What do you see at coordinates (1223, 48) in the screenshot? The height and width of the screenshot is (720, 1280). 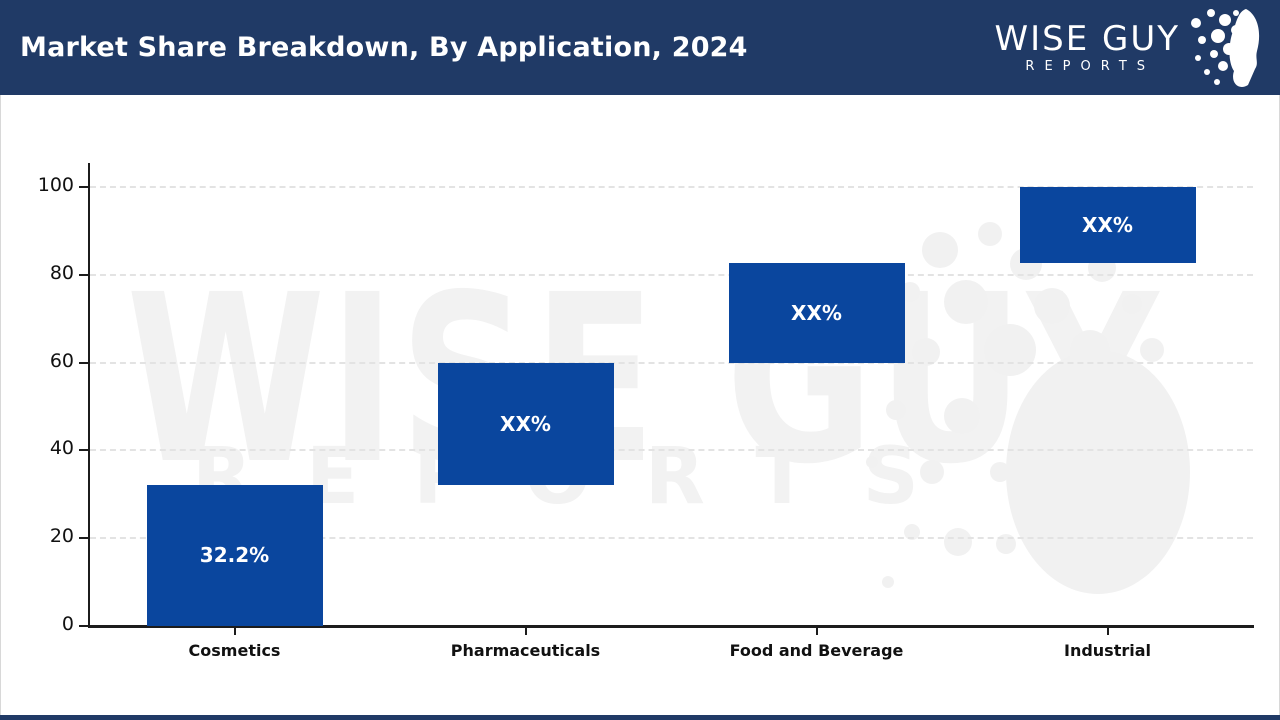 I see `dotted-face-logo-icon` at bounding box center [1223, 48].